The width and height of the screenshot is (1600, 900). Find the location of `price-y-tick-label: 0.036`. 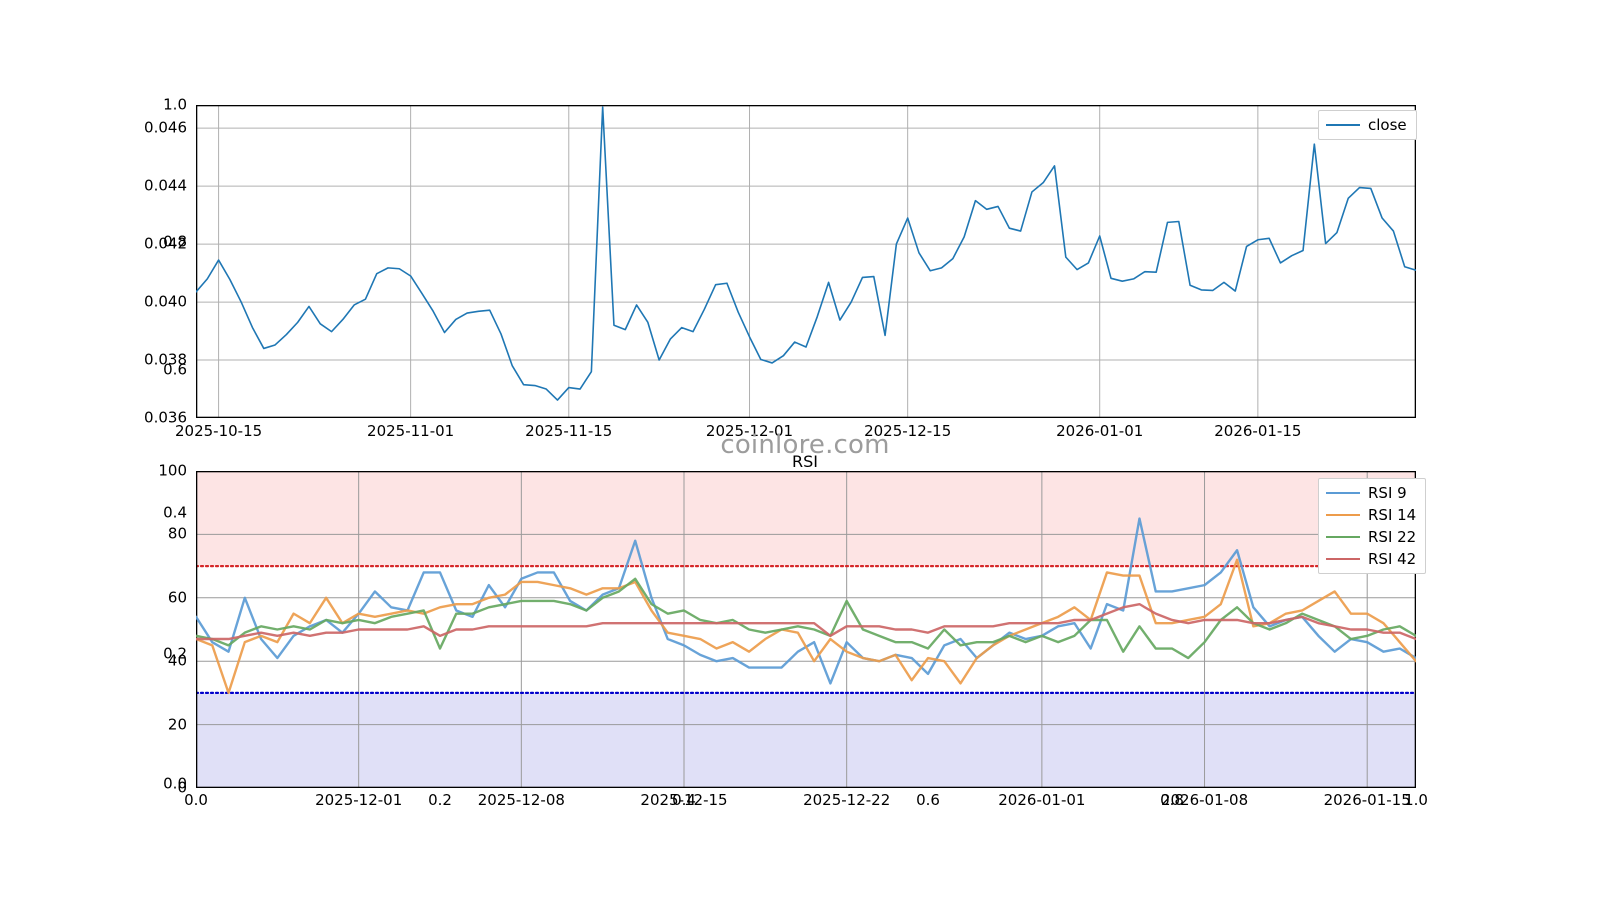

price-y-tick-label: 0.036 is located at coordinates (165, 417).